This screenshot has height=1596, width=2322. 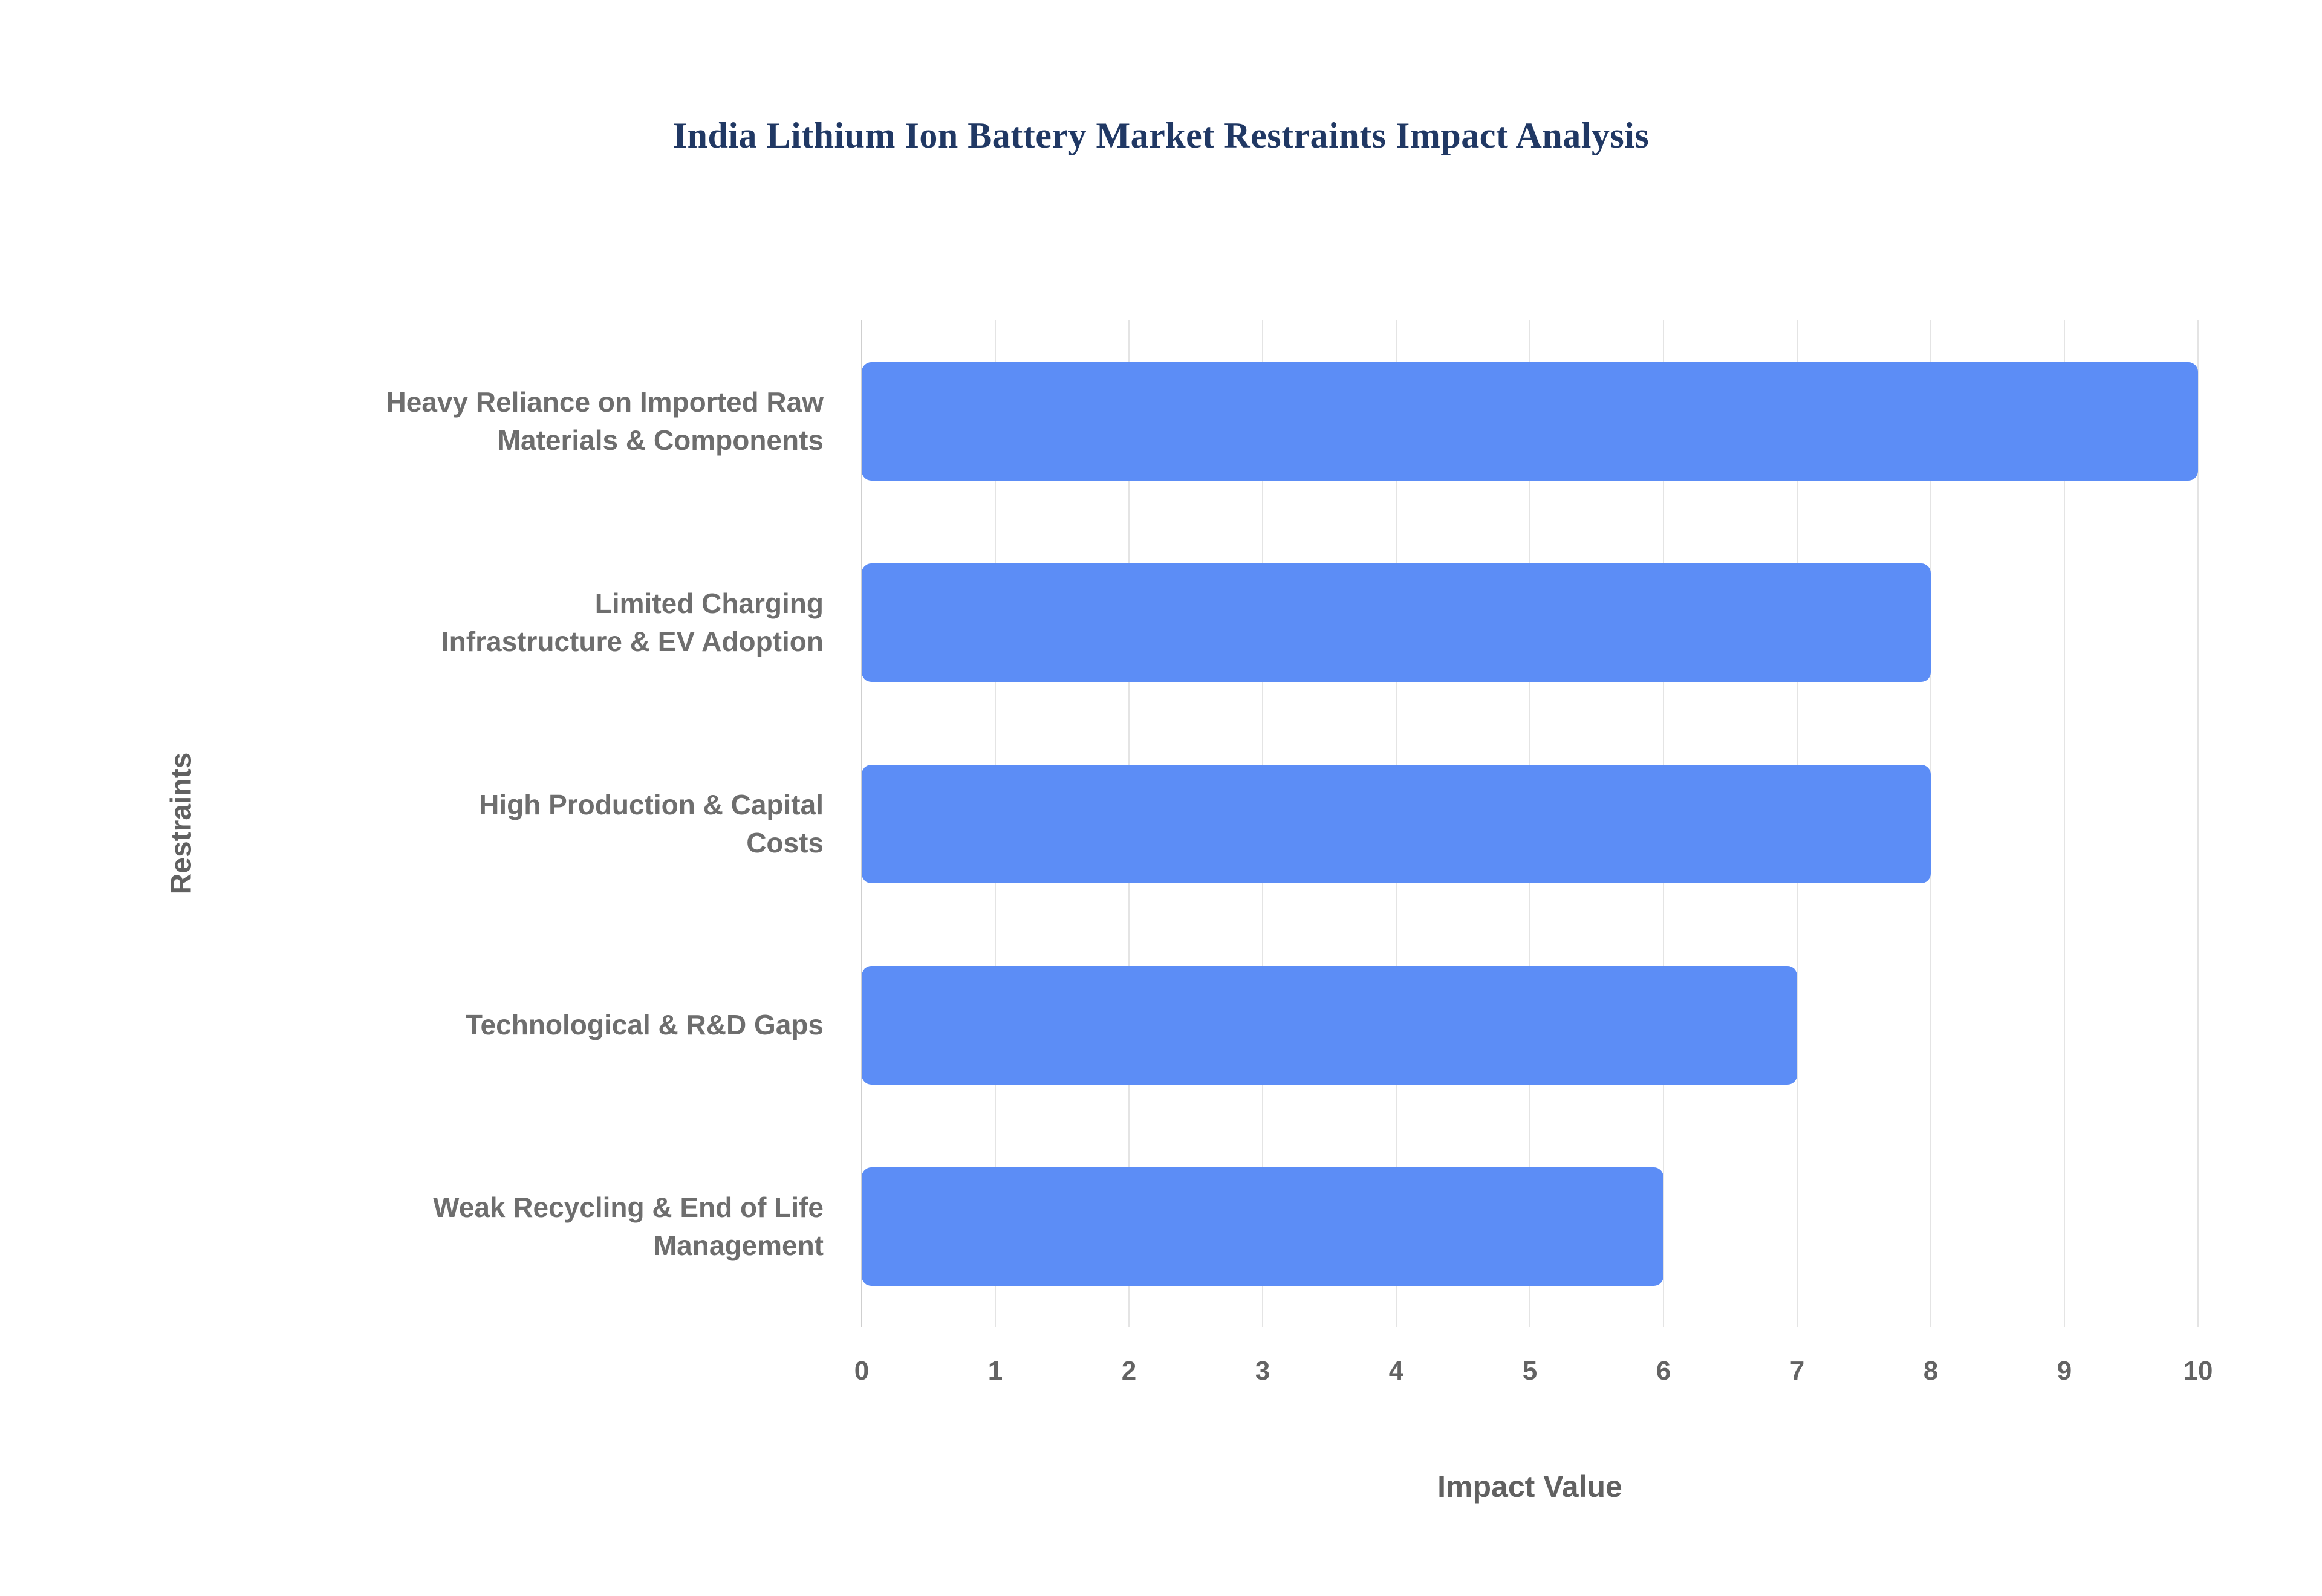 What do you see at coordinates (1396, 1371) in the screenshot?
I see `x-tick-label: 4` at bounding box center [1396, 1371].